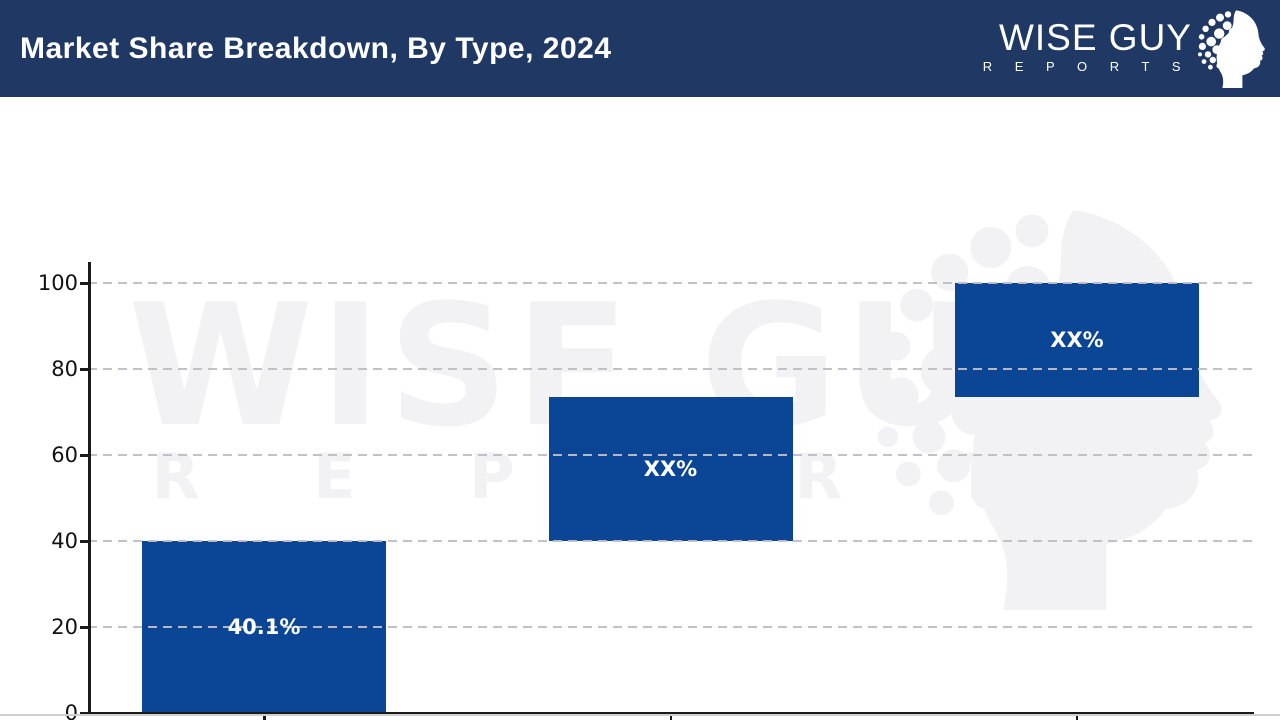  What do you see at coordinates (71, 710) in the screenshot?
I see `y-tick-label-0: 0` at bounding box center [71, 710].